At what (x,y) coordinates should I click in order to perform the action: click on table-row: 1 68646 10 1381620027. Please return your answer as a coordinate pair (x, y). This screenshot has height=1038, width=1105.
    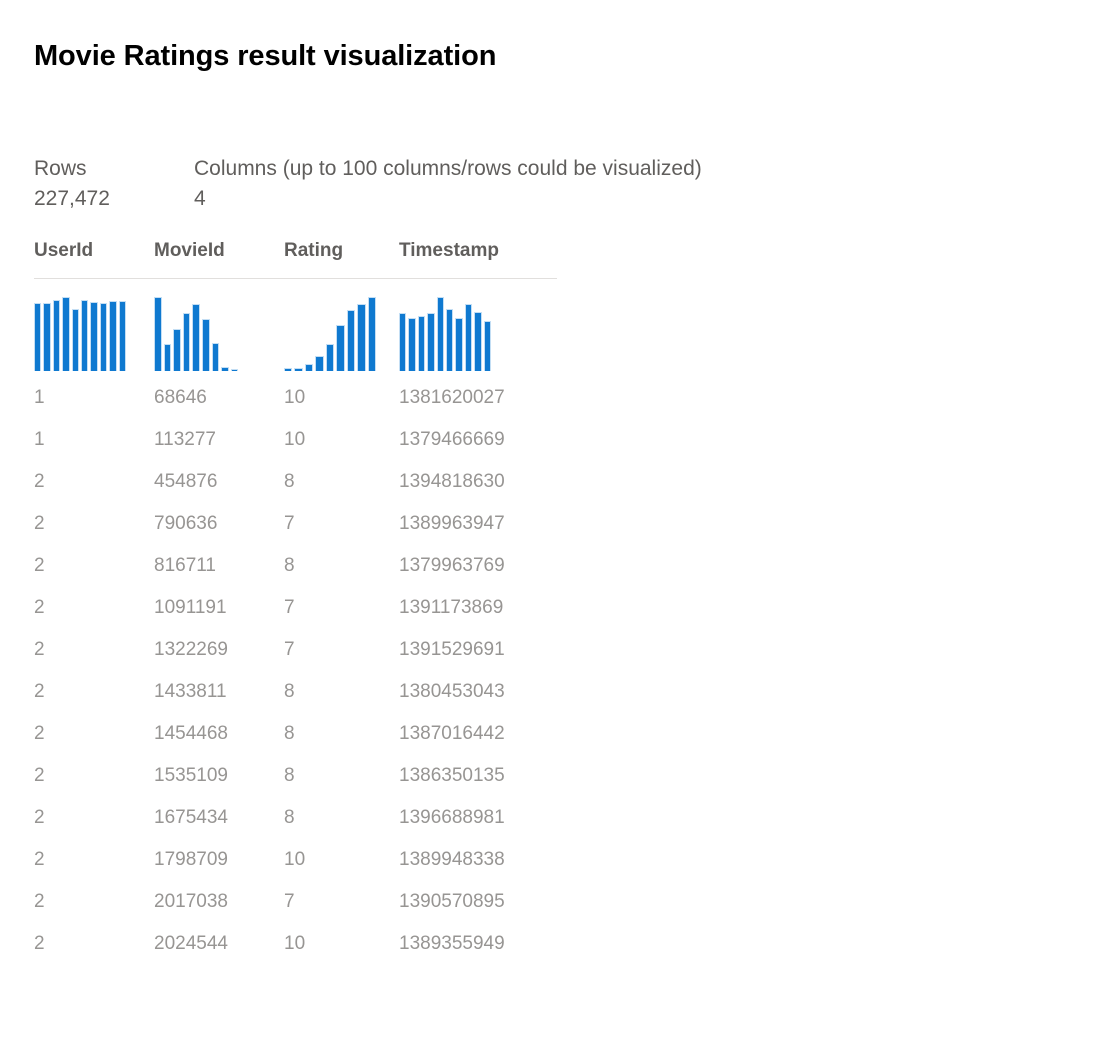
    Looking at the image, I should click on (295, 398).